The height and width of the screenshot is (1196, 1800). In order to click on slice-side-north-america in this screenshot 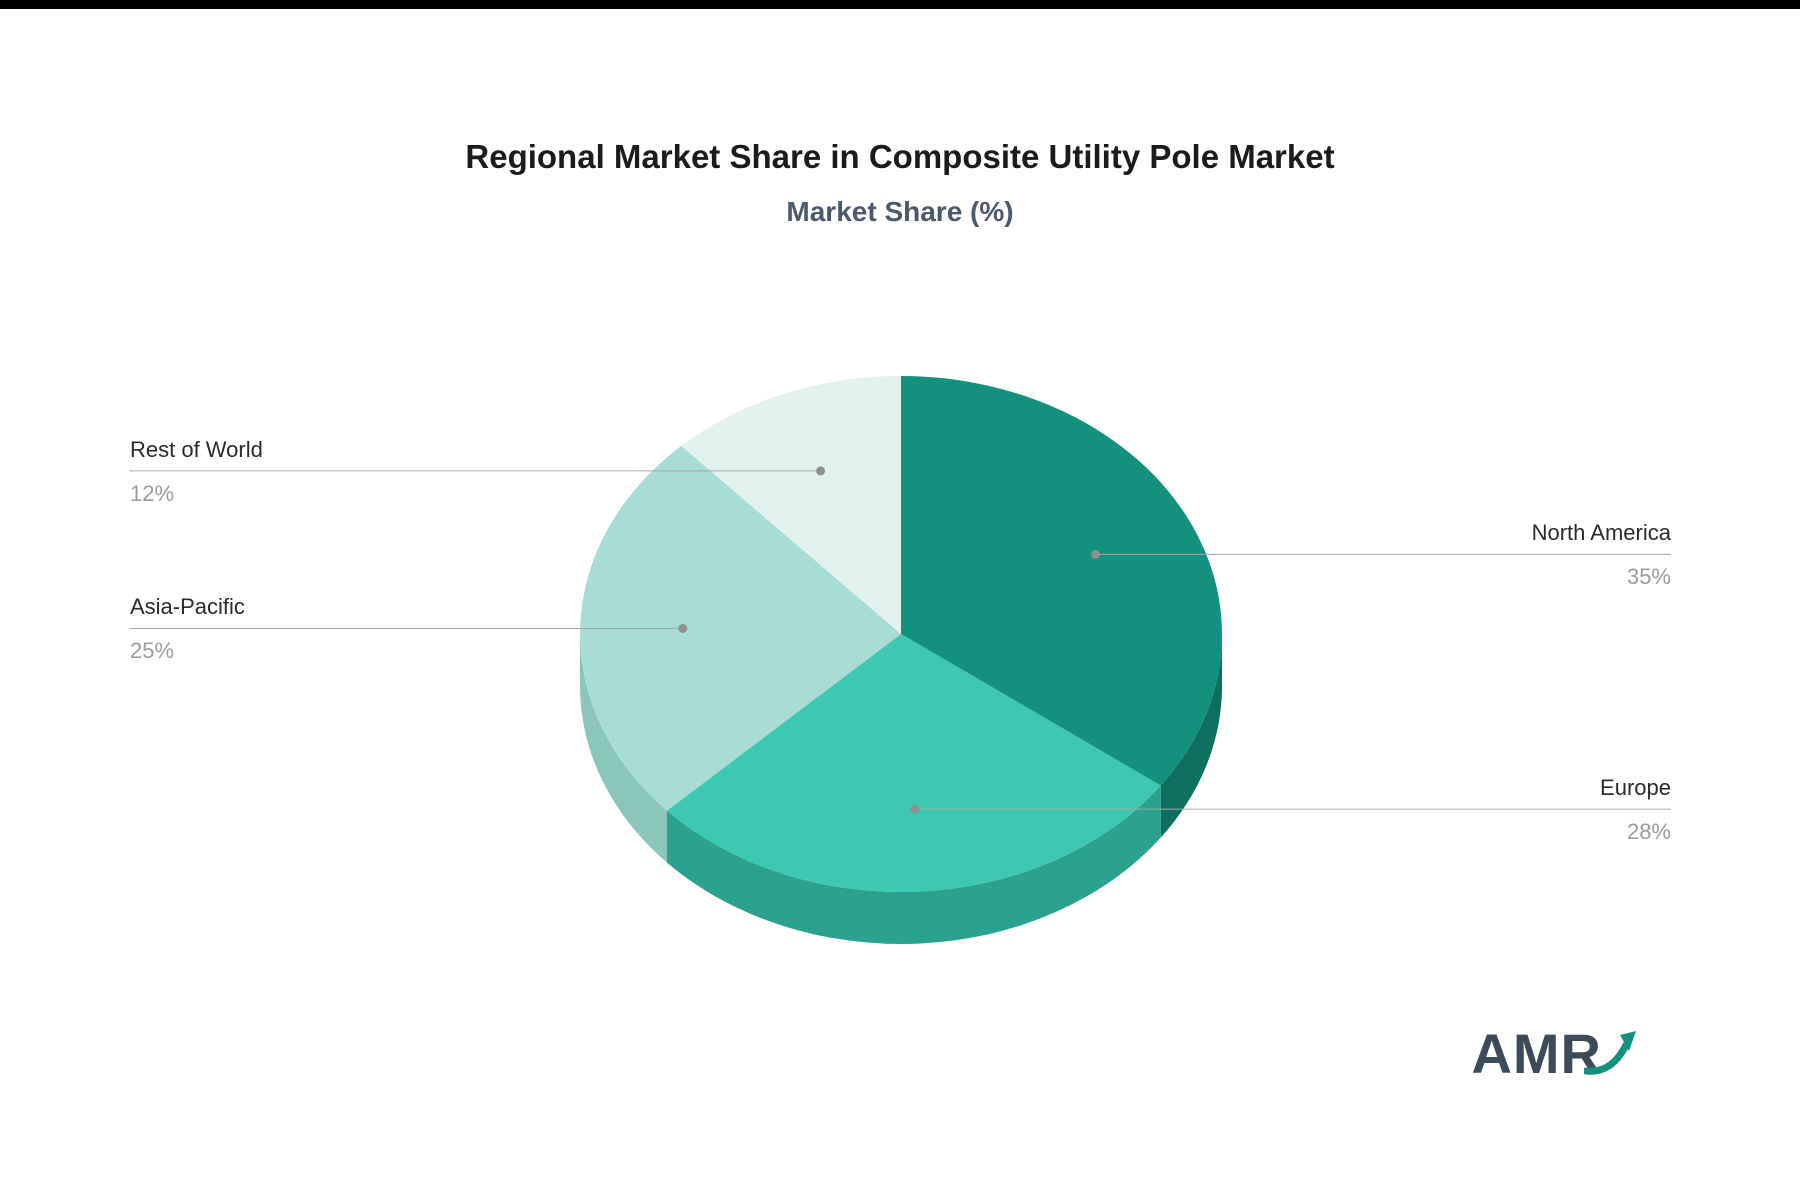, I will do `click(1191, 736)`.